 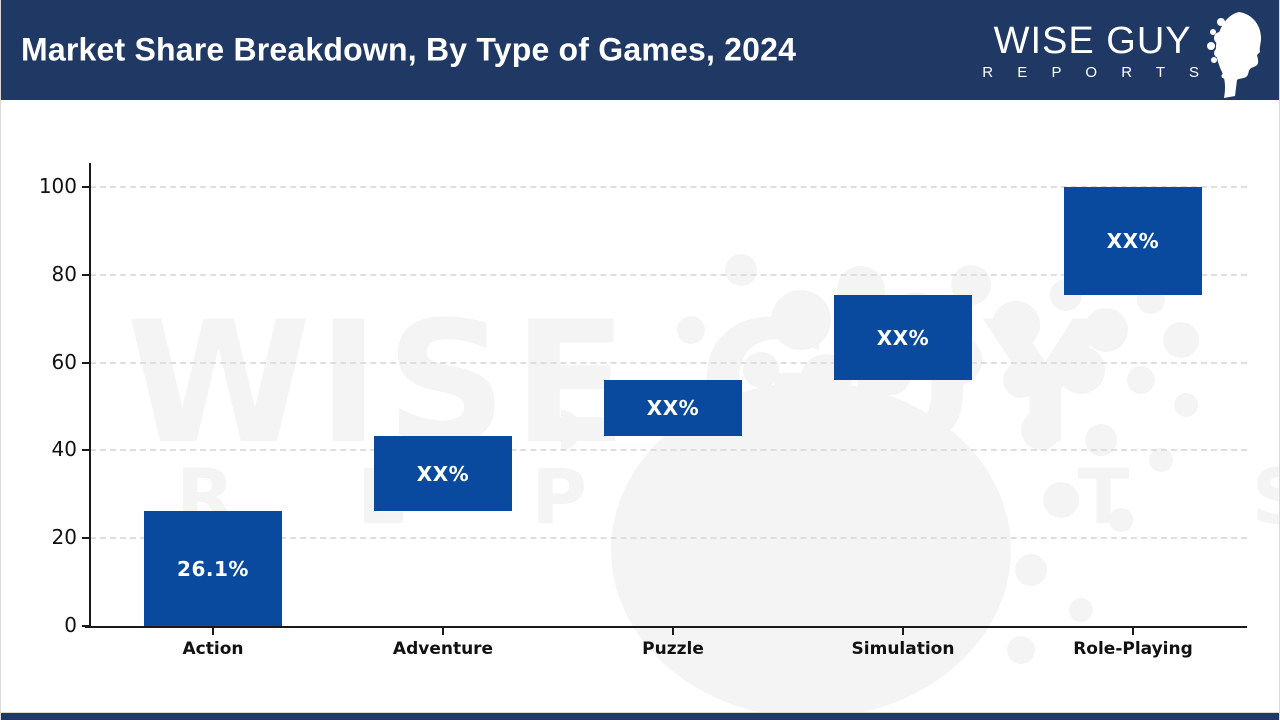 I want to click on y-tick-label: 60, so click(x=64, y=361).